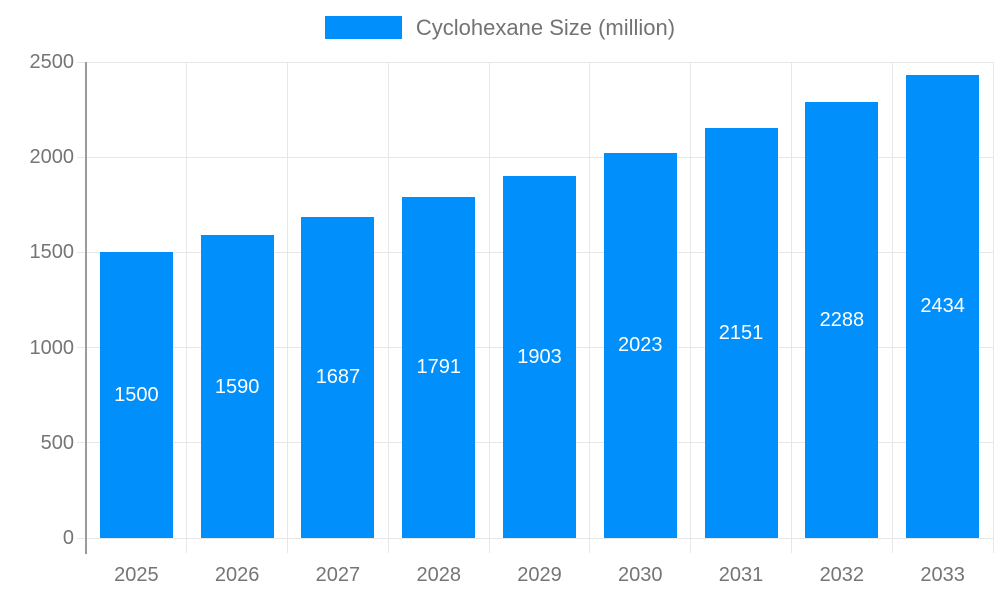  What do you see at coordinates (57, 442) in the screenshot?
I see `y-axis-tick-label: 500` at bounding box center [57, 442].